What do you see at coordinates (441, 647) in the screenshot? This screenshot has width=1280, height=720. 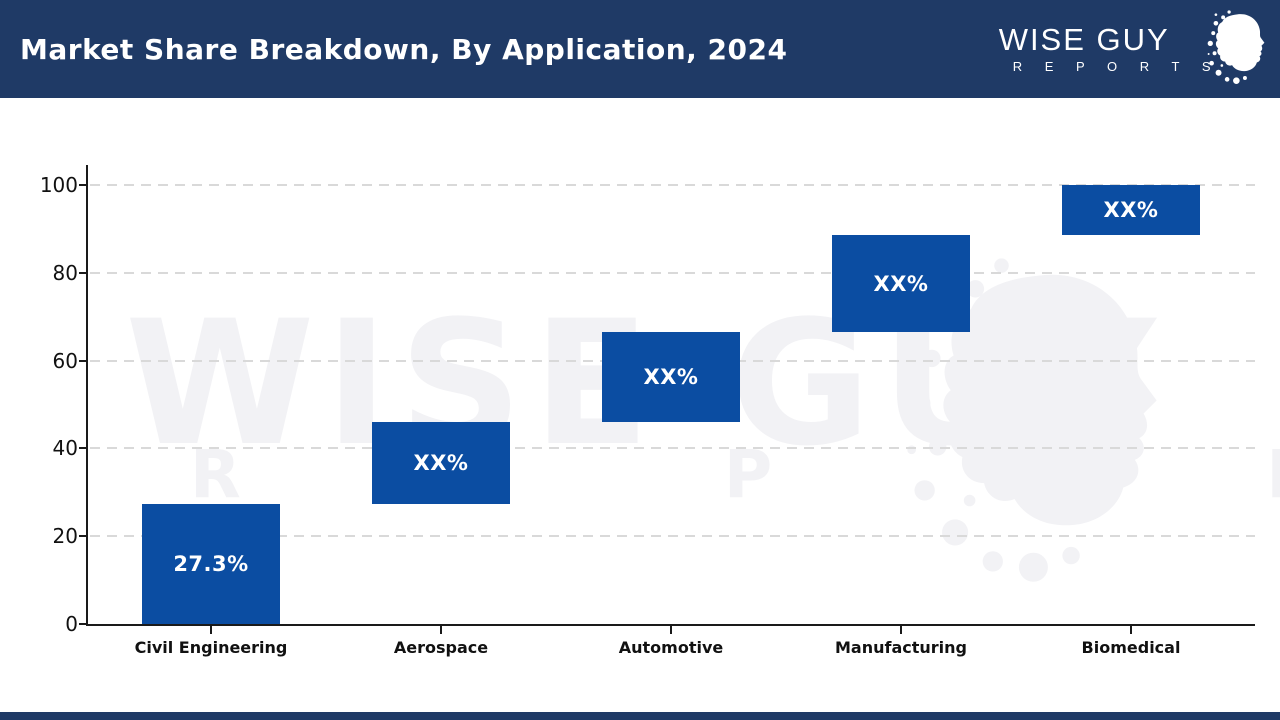 I see `x-category-label: Aerospace` at bounding box center [441, 647].